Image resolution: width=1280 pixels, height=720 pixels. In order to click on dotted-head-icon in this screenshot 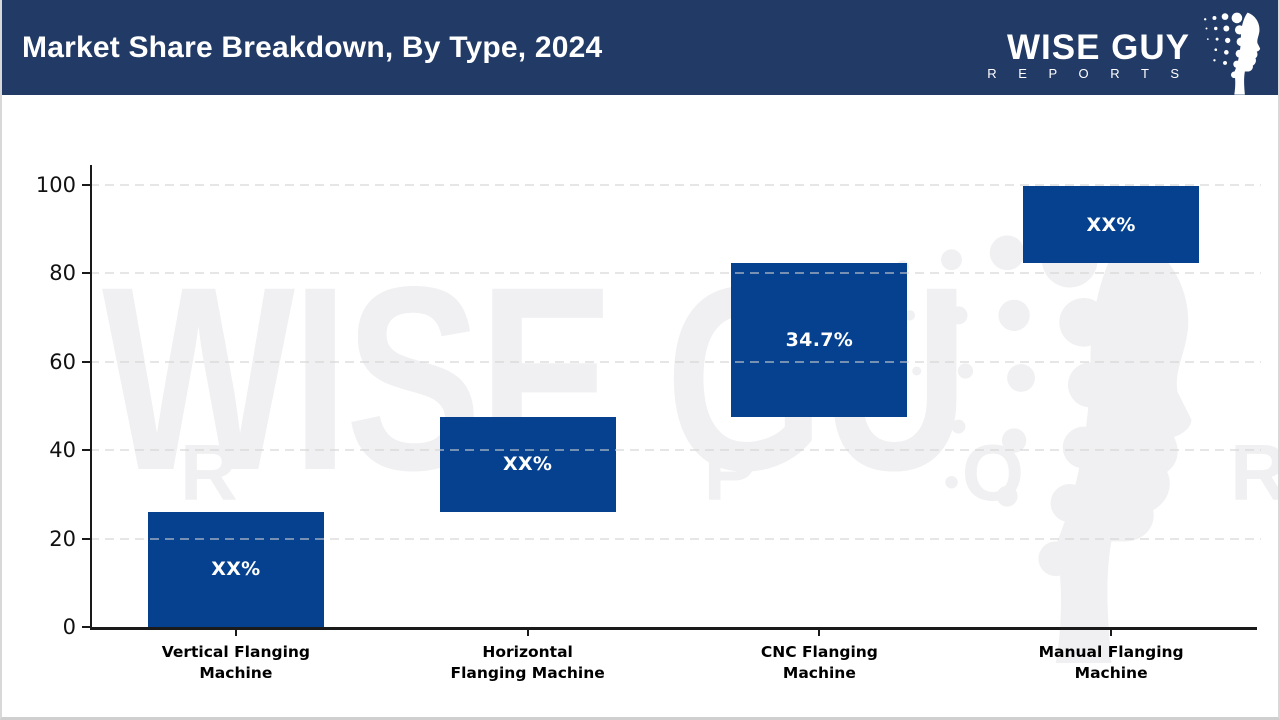, I will do `click(1232, 53)`.